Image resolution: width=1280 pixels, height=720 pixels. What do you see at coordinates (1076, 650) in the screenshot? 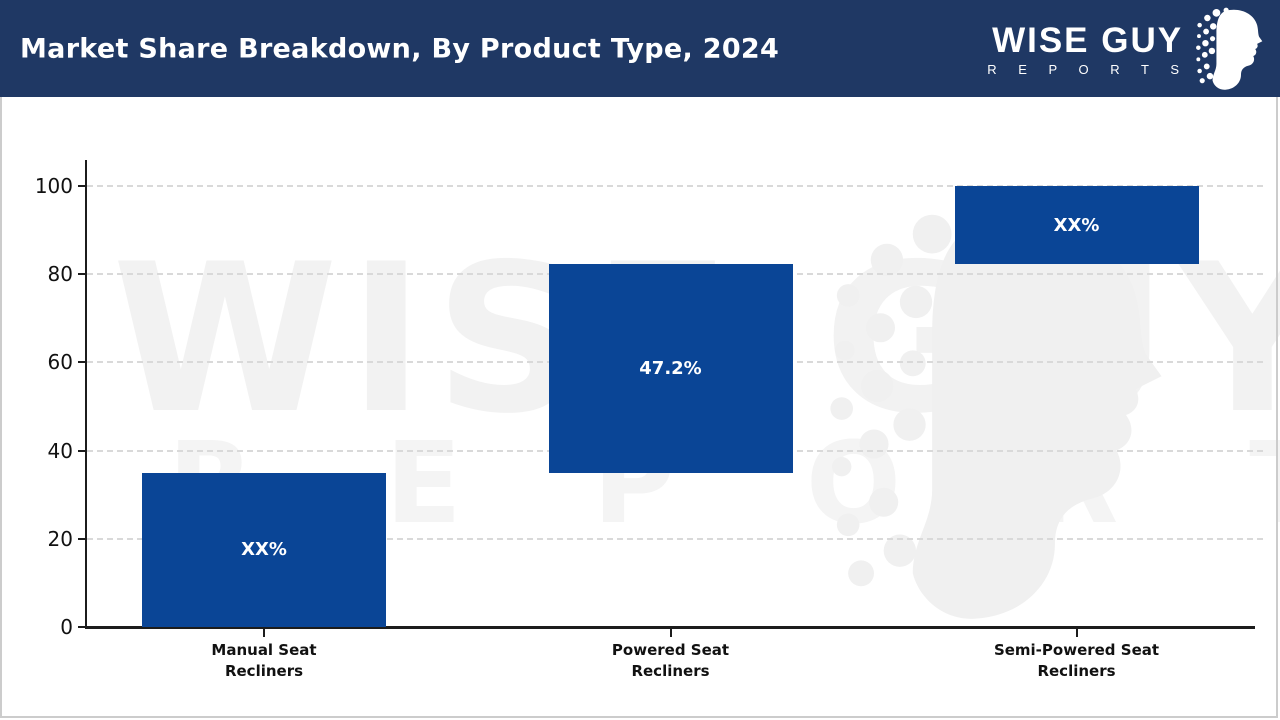
I see `category-label-line: Semi-Powered Seat` at bounding box center [1076, 650].